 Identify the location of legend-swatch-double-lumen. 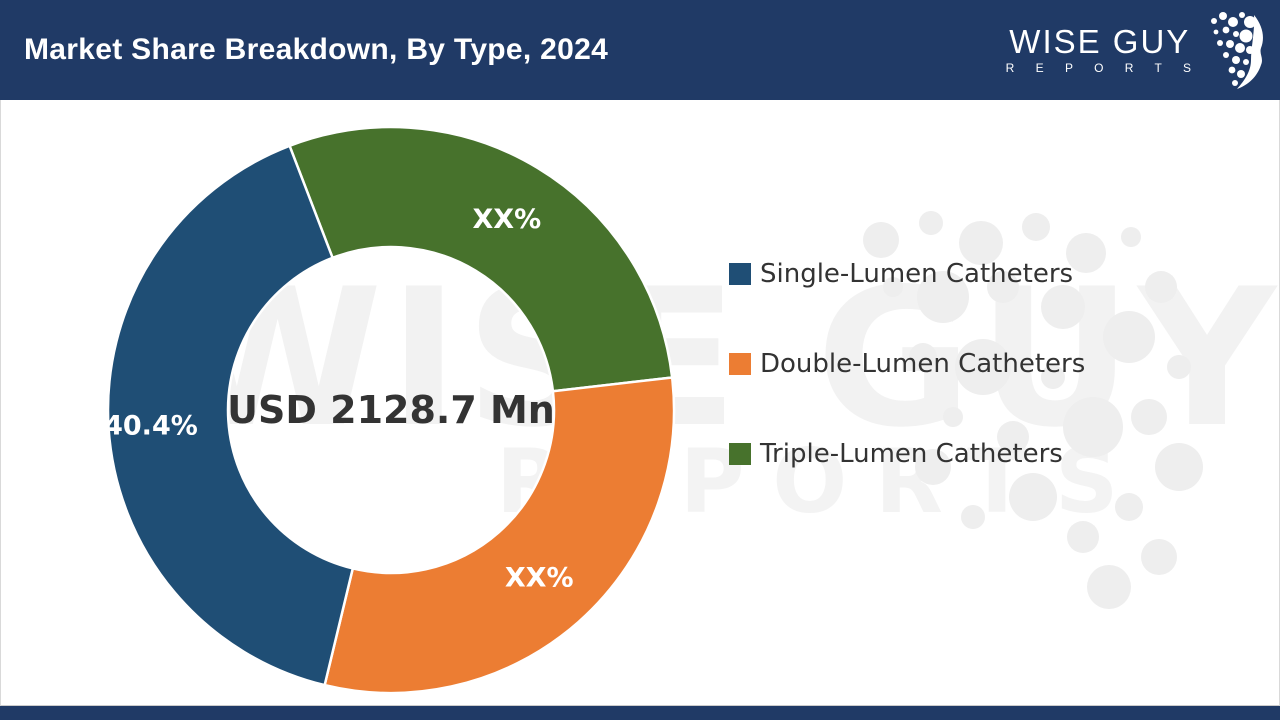
(740, 364).